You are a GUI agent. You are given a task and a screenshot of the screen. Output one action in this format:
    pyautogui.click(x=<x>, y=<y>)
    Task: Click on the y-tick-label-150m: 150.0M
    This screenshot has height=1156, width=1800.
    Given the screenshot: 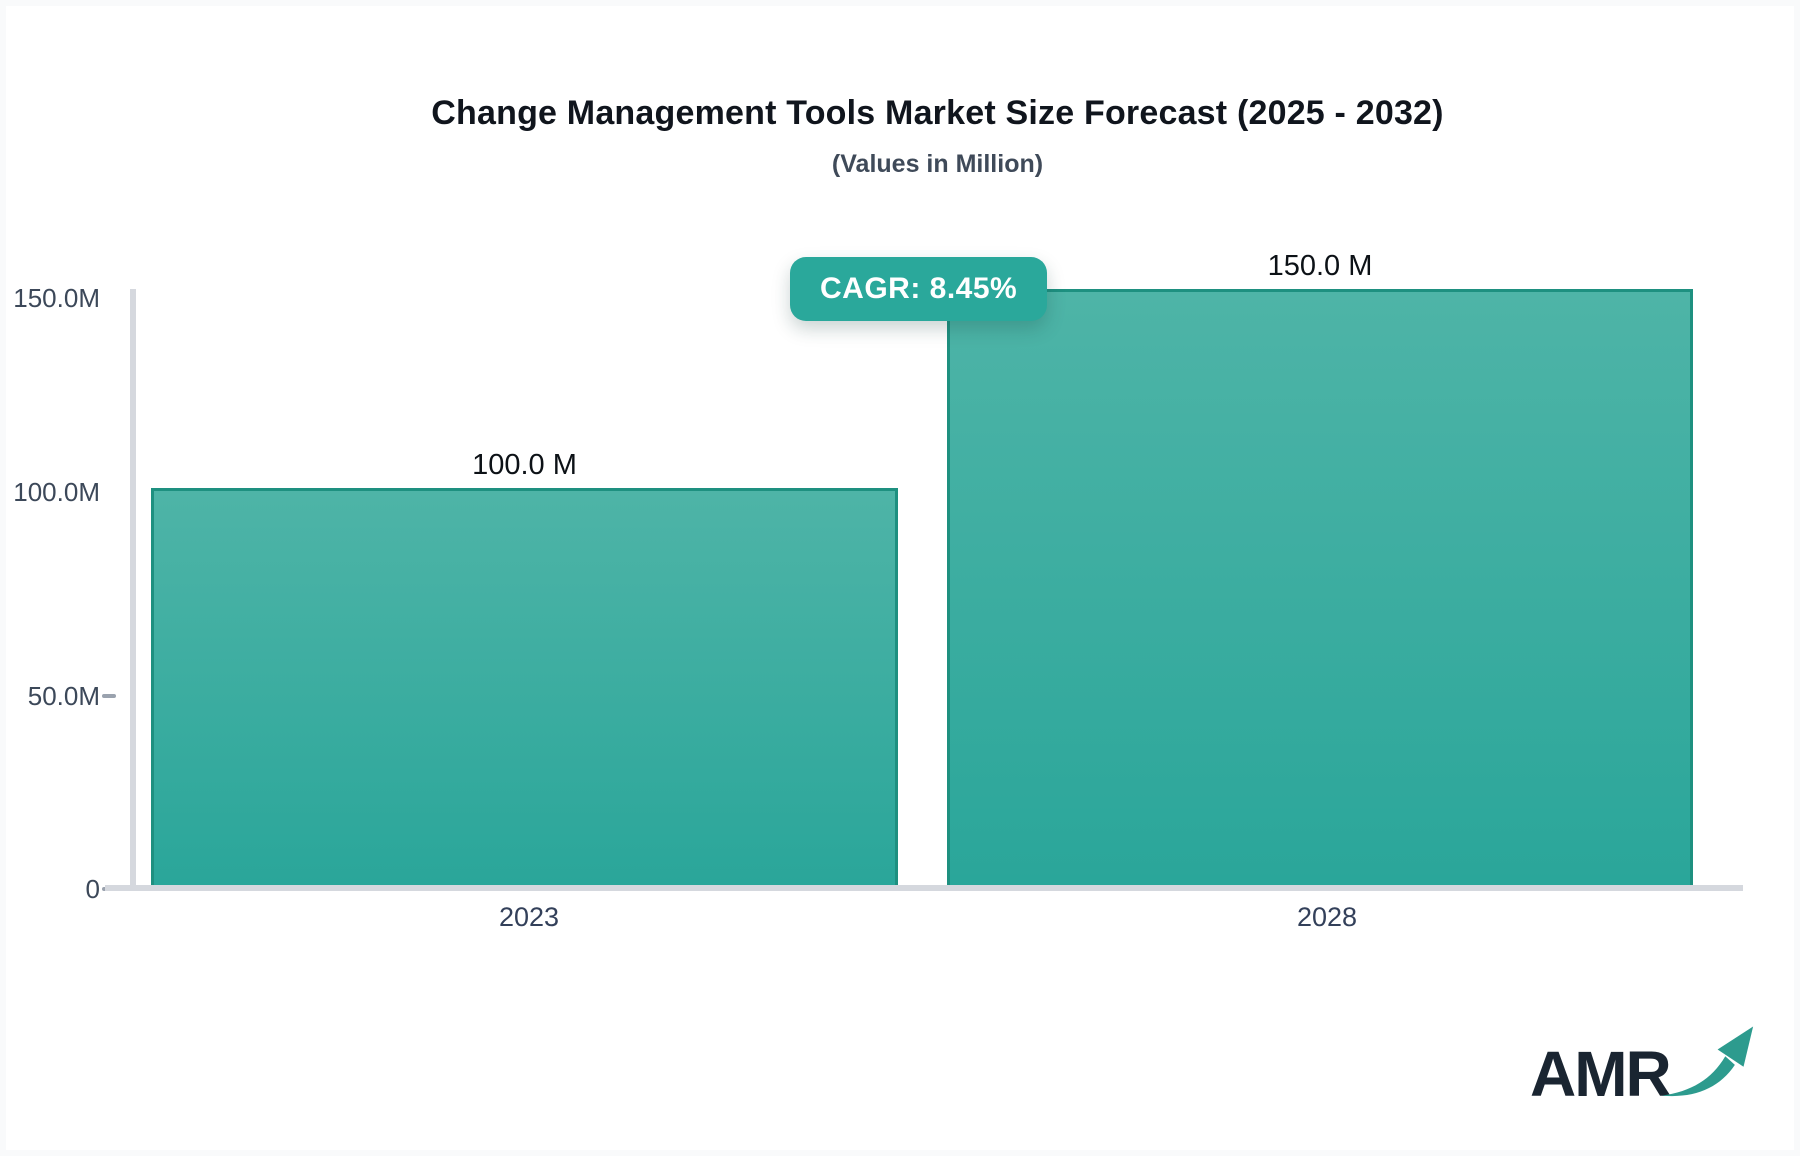 What is the action you would take?
    pyautogui.click(x=56, y=298)
    